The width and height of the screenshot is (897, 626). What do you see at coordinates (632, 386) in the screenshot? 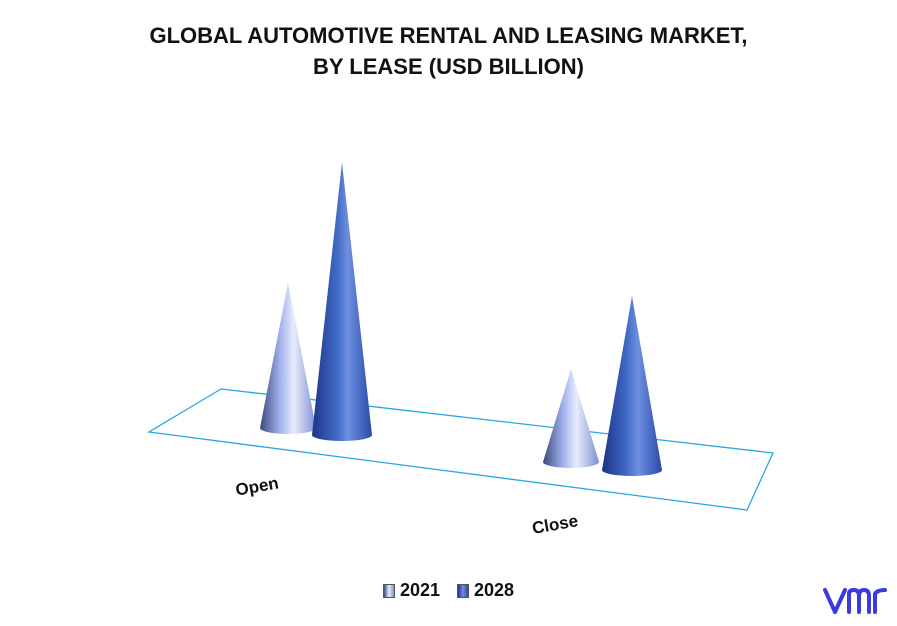
I see `cone-2028-close` at bounding box center [632, 386].